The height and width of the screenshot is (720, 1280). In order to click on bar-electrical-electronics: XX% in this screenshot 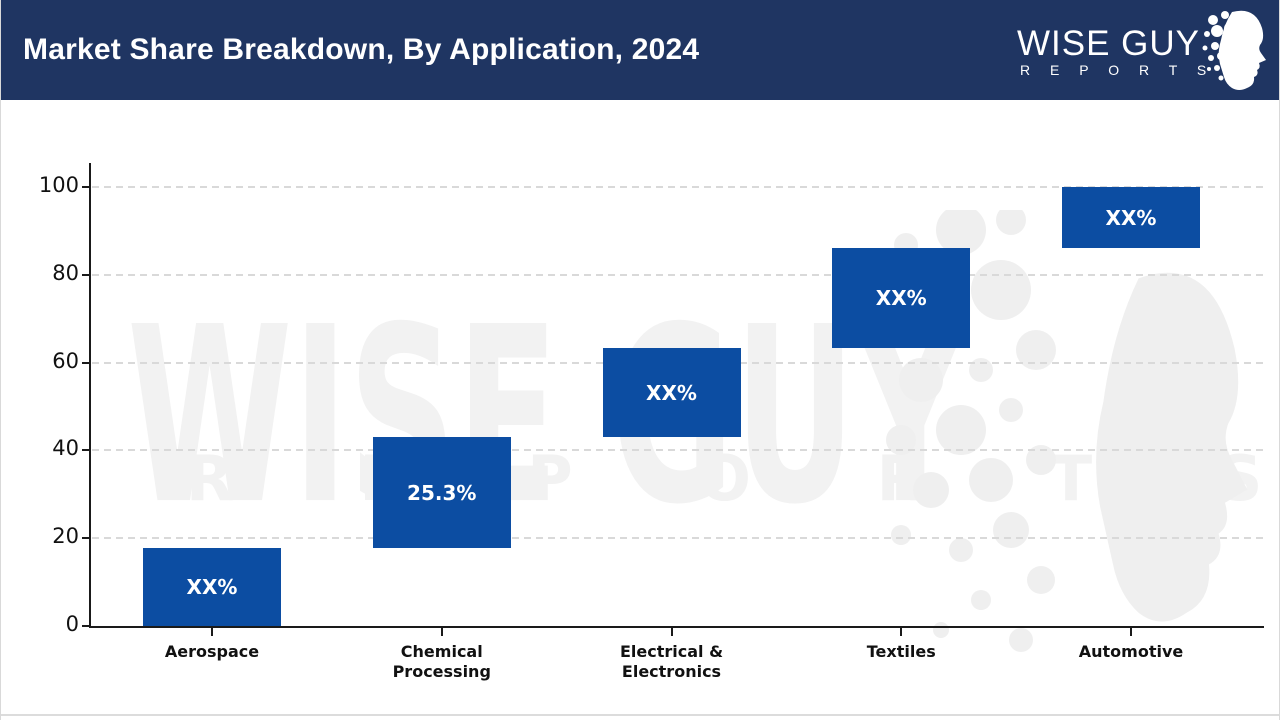, I will do `click(671, 393)`.